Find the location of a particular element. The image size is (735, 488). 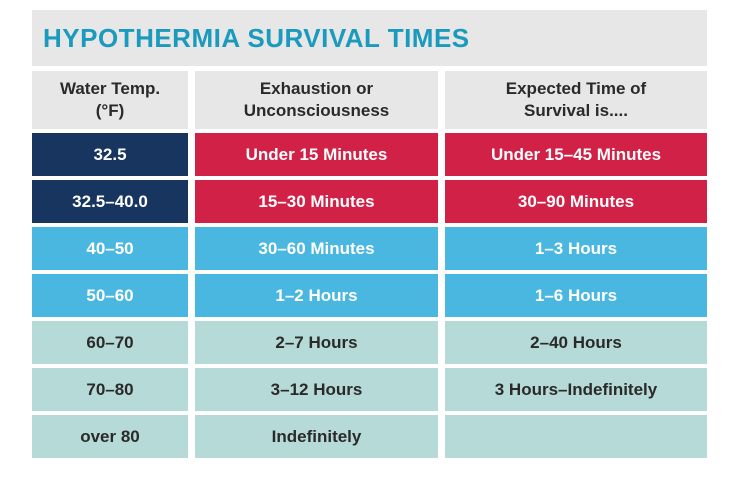

cell-exhaustion-row3: 30–60 Minutes is located at coordinates (316, 248).